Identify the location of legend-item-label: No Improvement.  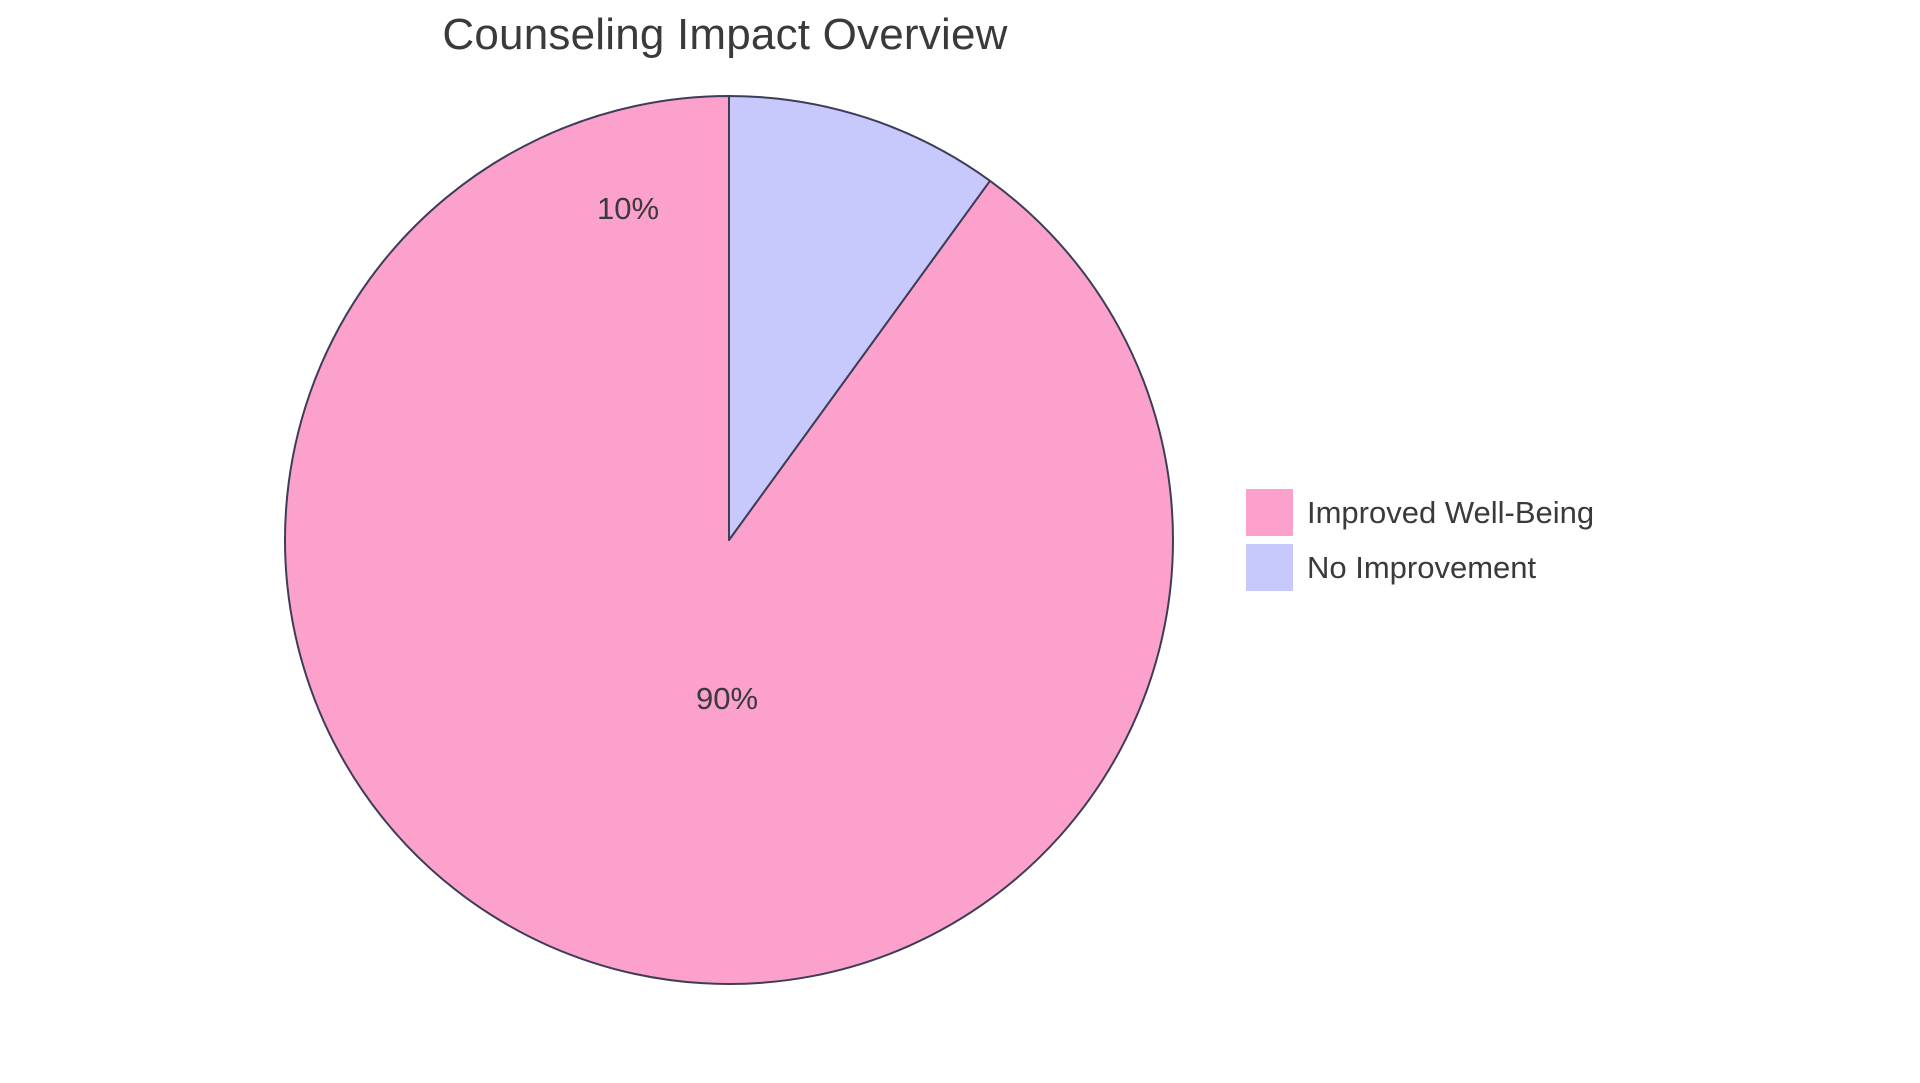
(1422, 567).